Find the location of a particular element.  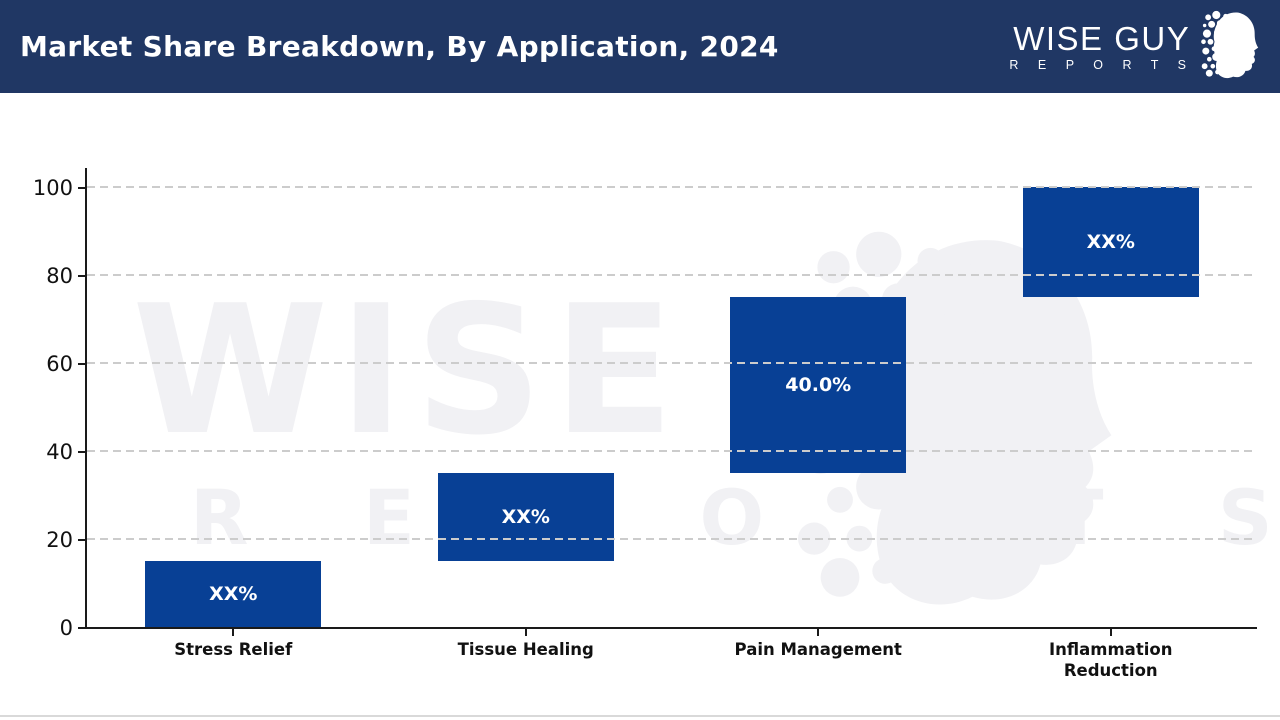

y-axis-line is located at coordinates (86, 398).